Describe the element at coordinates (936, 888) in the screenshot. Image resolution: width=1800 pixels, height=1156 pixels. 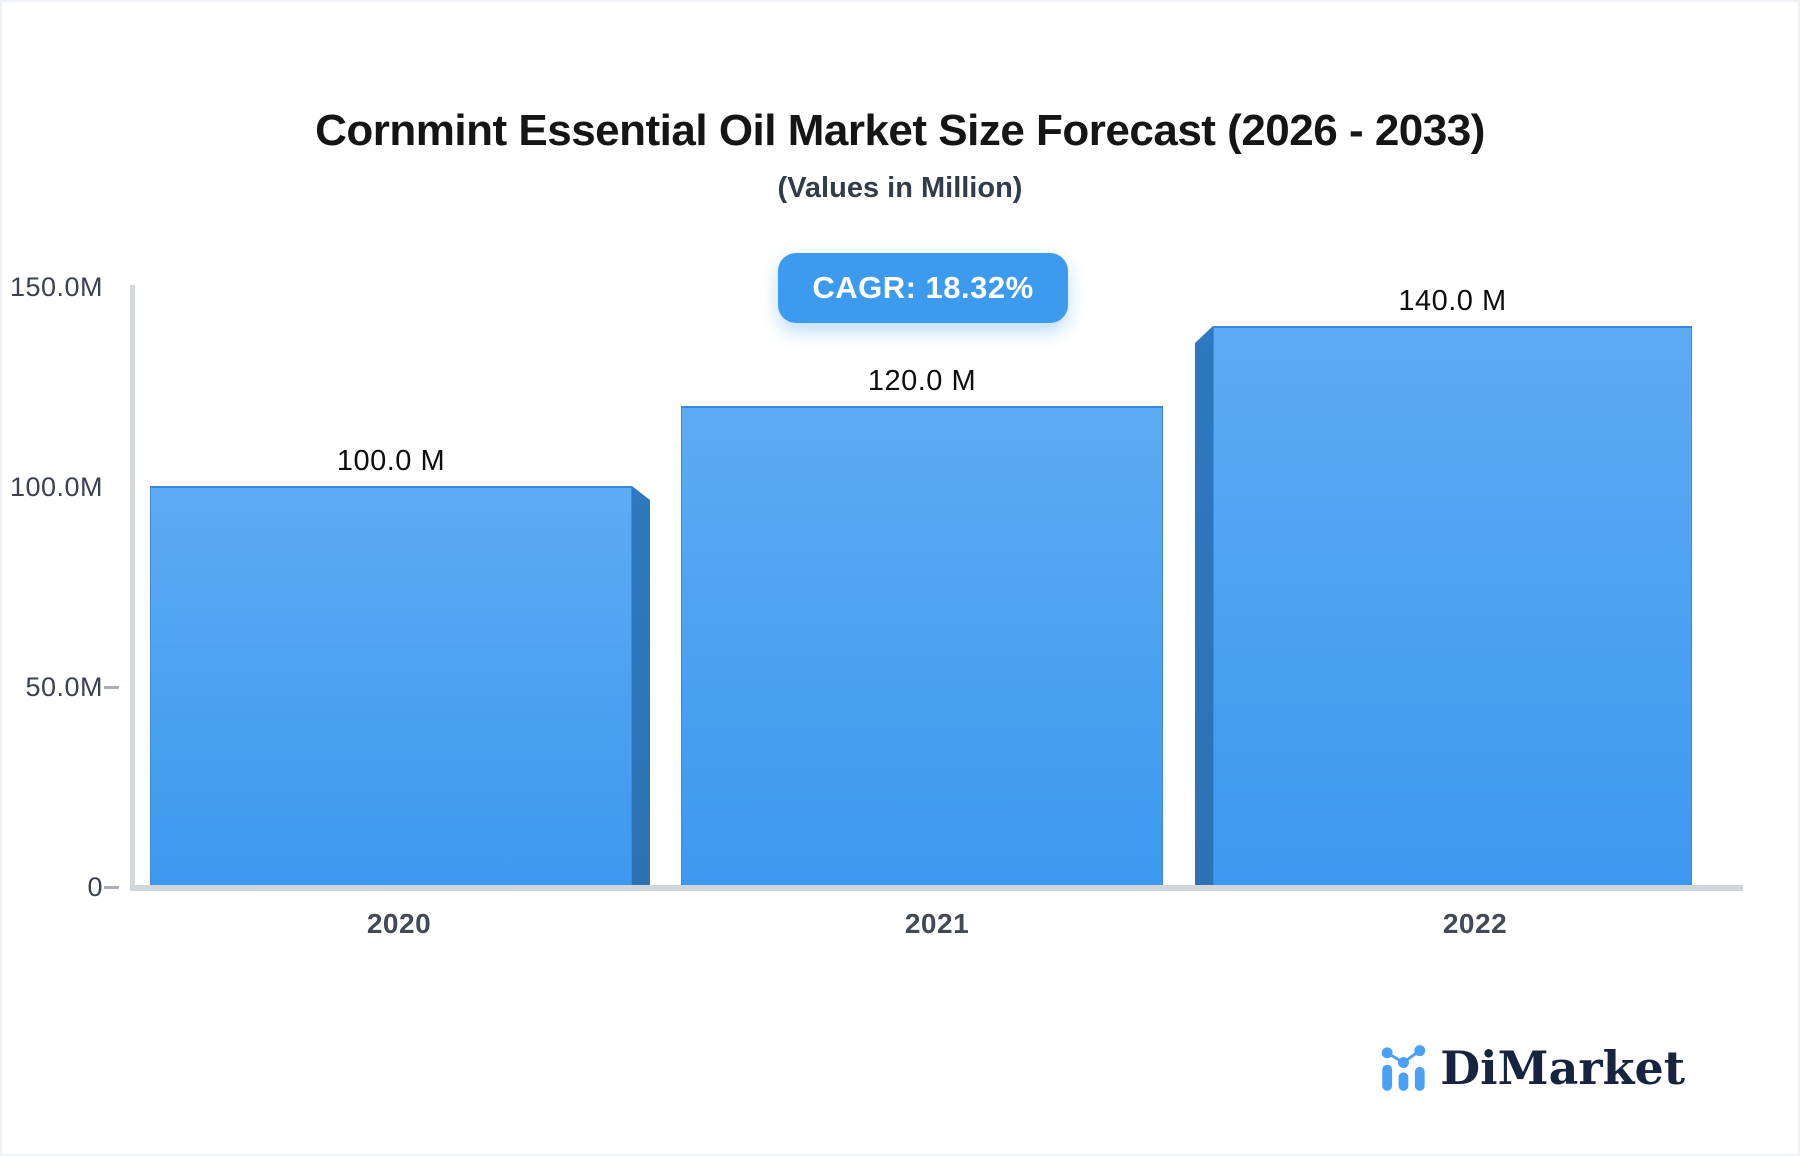
I see `x-axis-line` at that location.